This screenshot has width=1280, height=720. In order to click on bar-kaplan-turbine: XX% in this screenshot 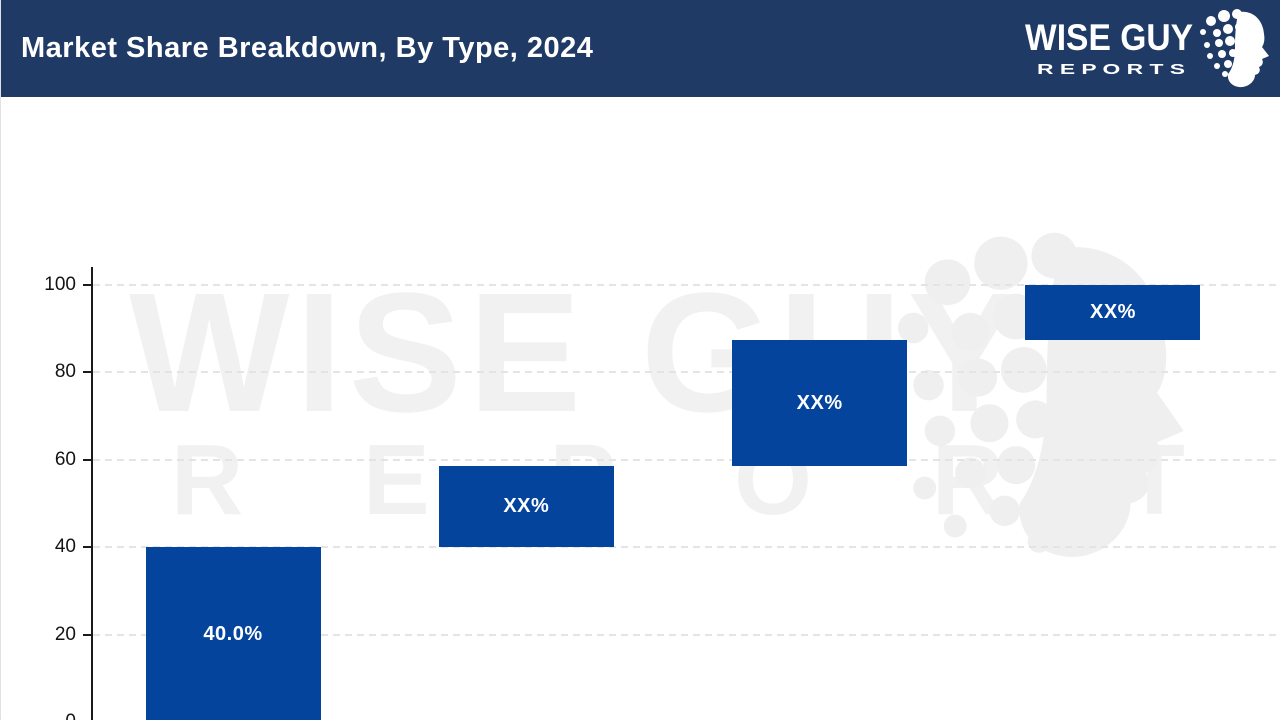, I will do `click(820, 403)`.